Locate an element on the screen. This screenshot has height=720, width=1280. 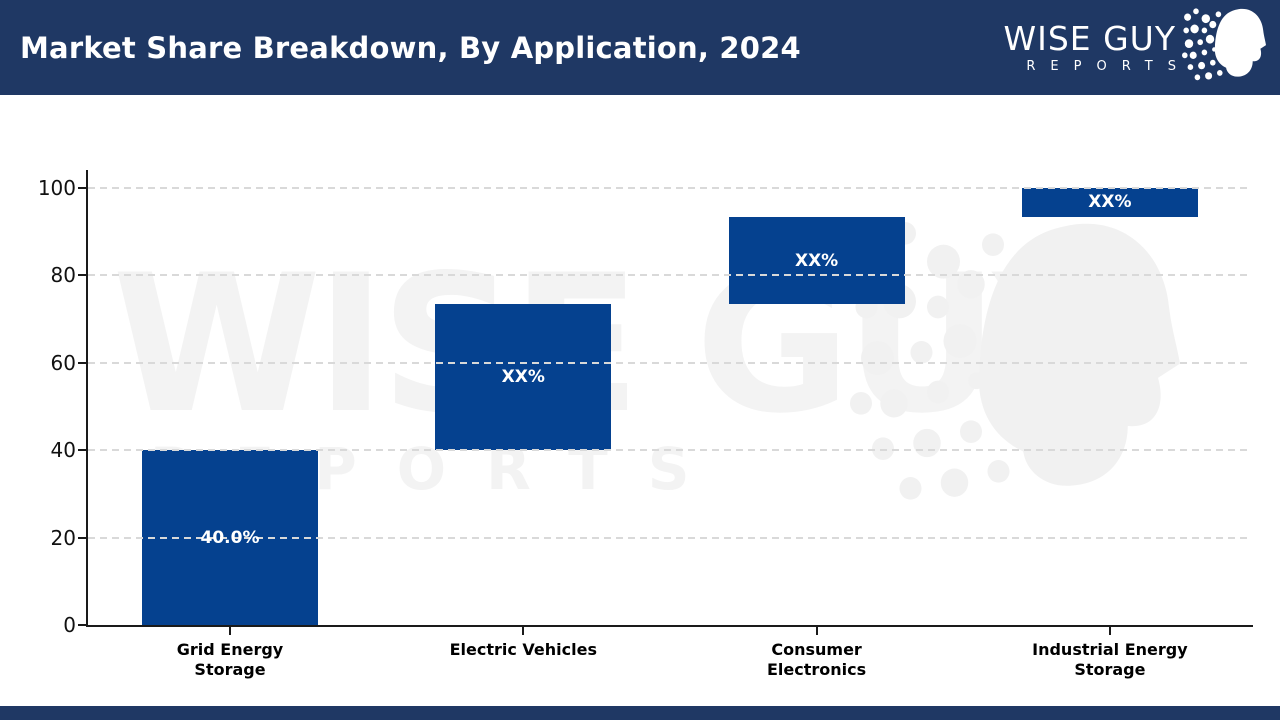
x-axis-category-label: Grid Energy Storage is located at coordinates (230, 659).